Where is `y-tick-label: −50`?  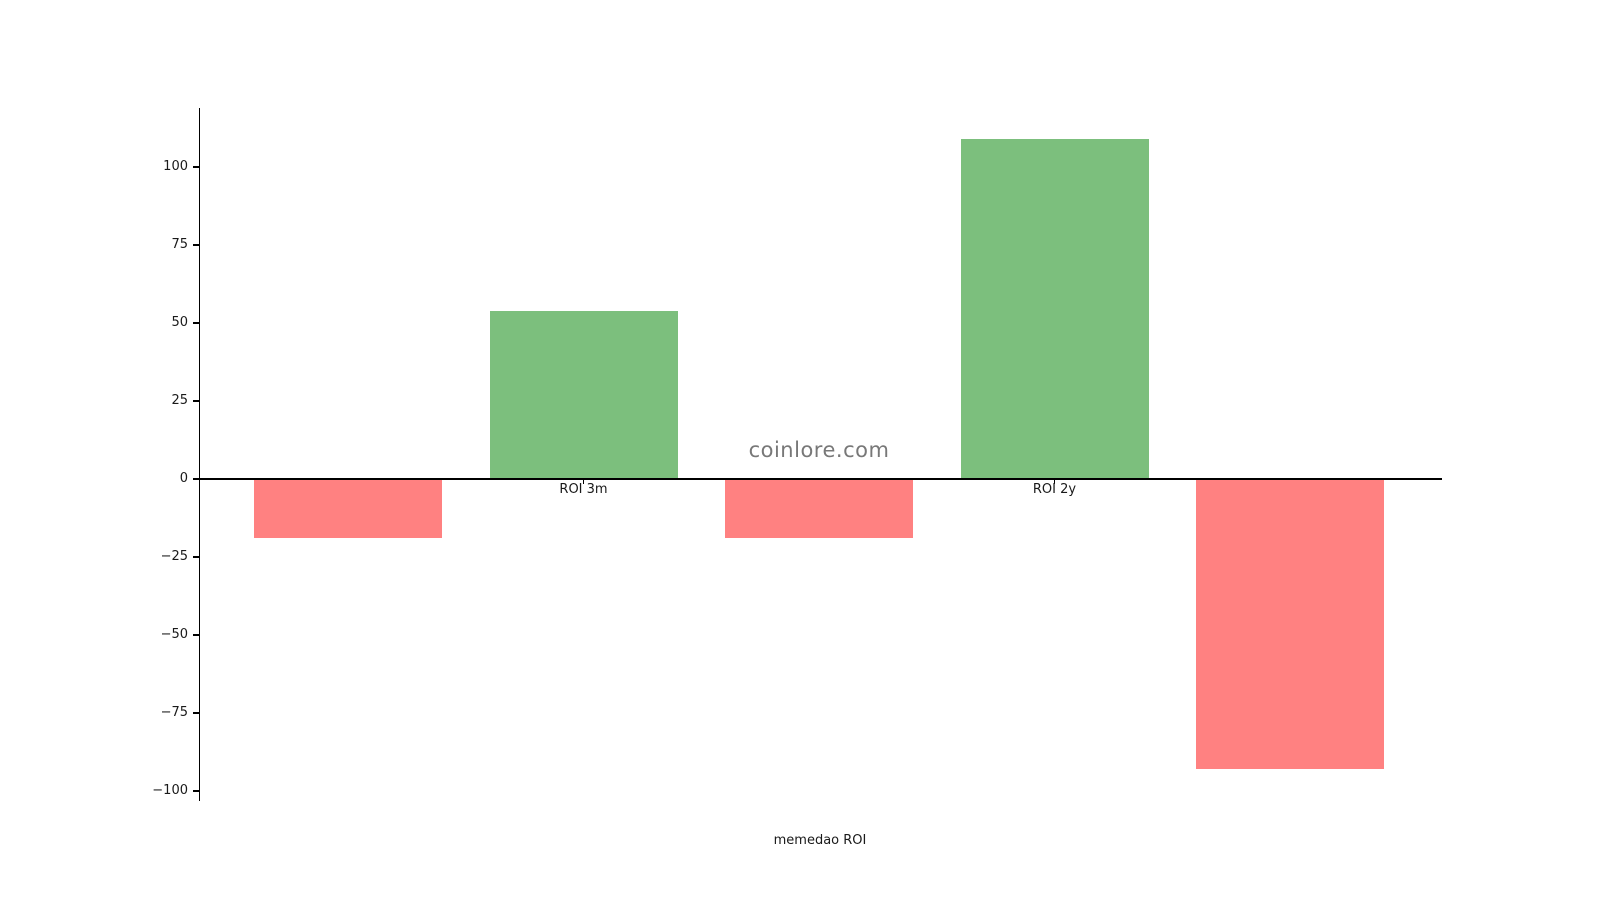 y-tick-label: −50 is located at coordinates (174, 634).